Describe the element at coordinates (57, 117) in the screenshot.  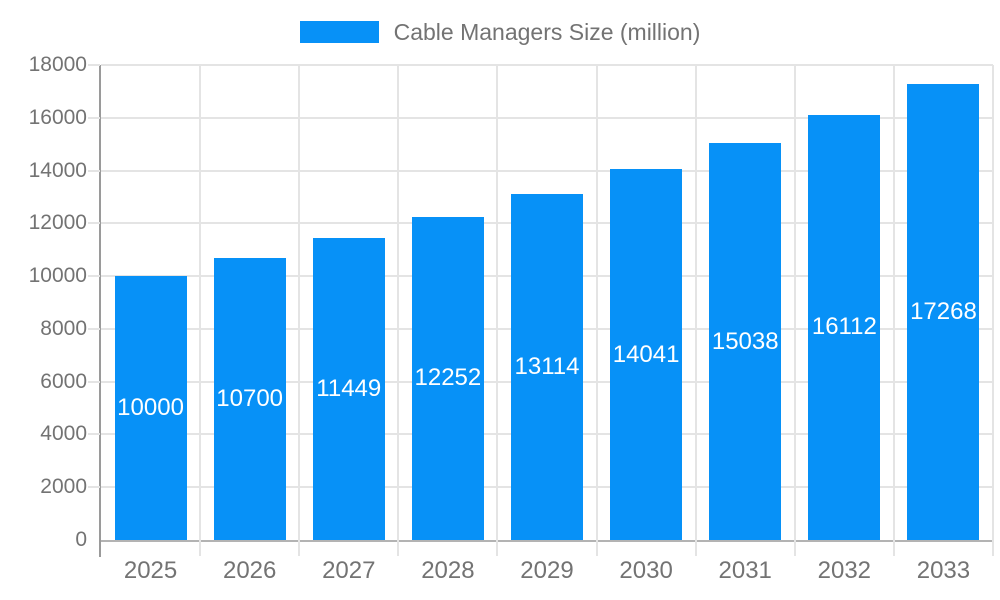
I see `y-axis-tick-label: 16000` at that location.